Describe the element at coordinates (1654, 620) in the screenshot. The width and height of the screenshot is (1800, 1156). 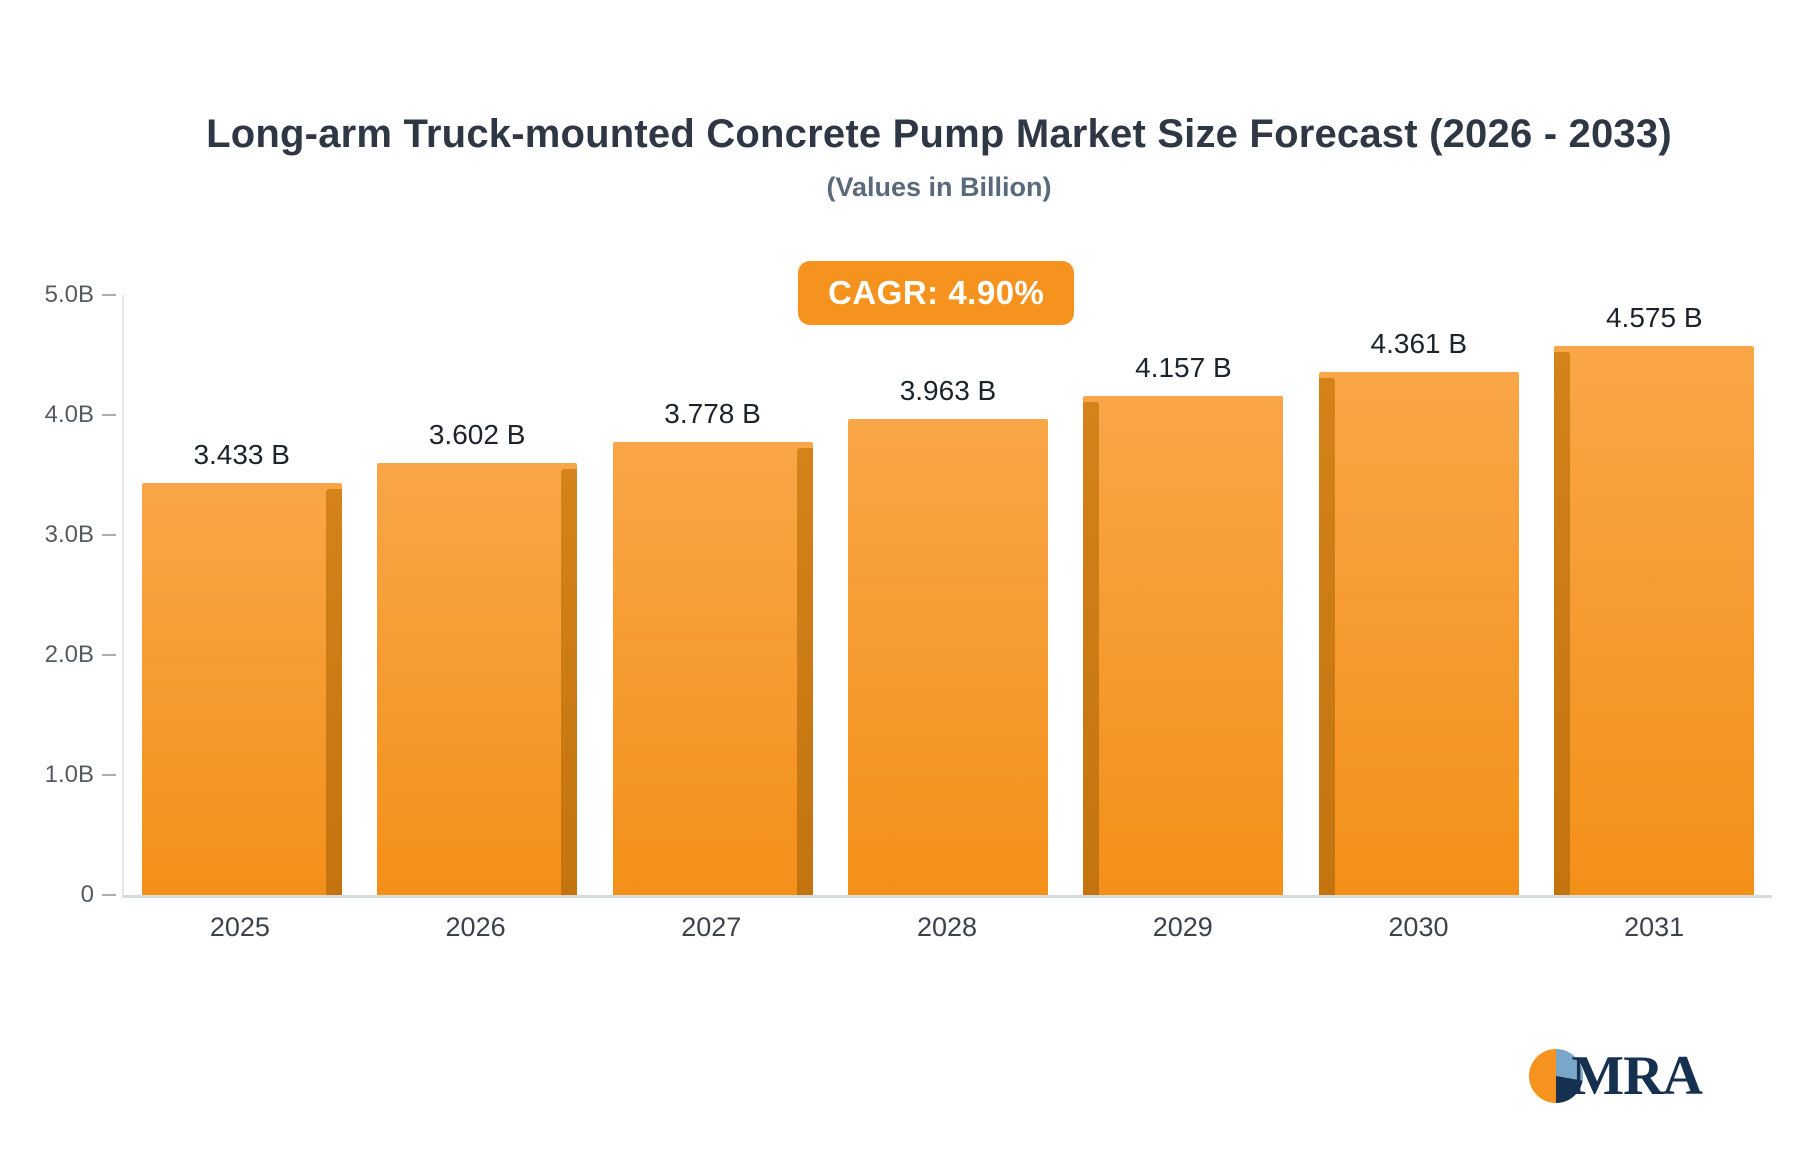
I see `bar-2031` at that location.